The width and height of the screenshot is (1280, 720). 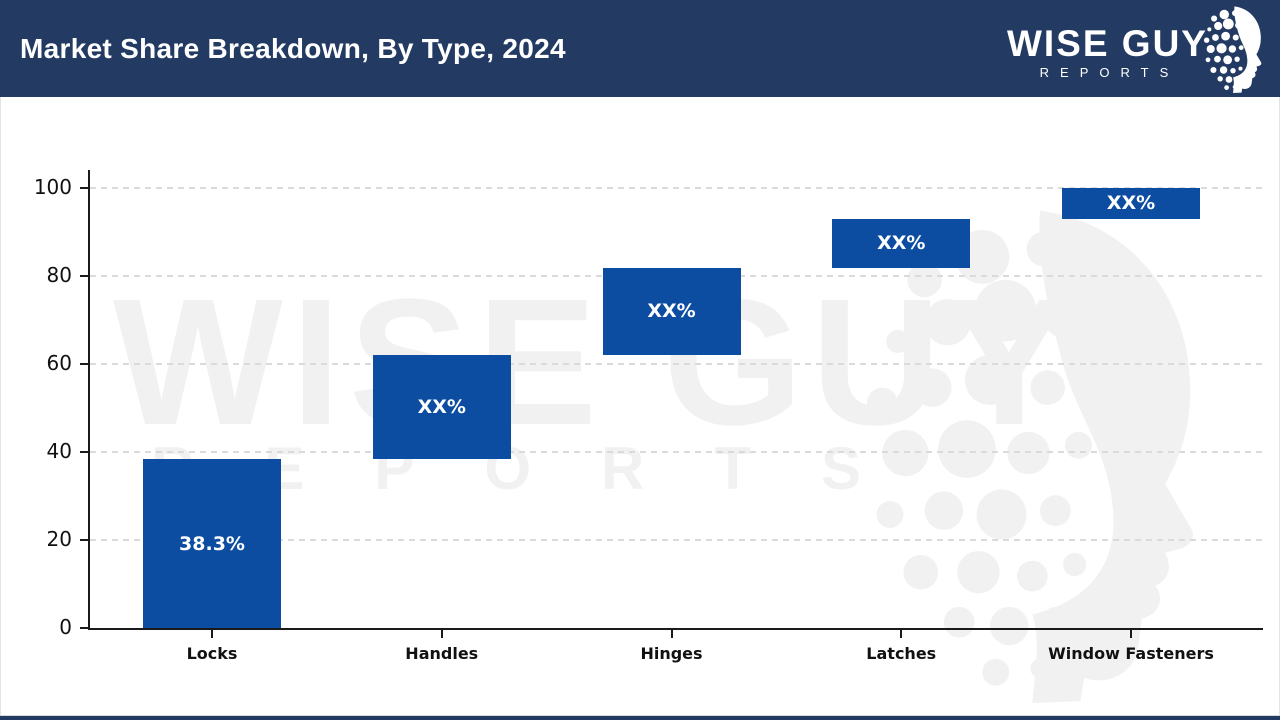 I want to click on page-title: Market Share Breakdown, By Type, 2024, so click(x=293, y=48).